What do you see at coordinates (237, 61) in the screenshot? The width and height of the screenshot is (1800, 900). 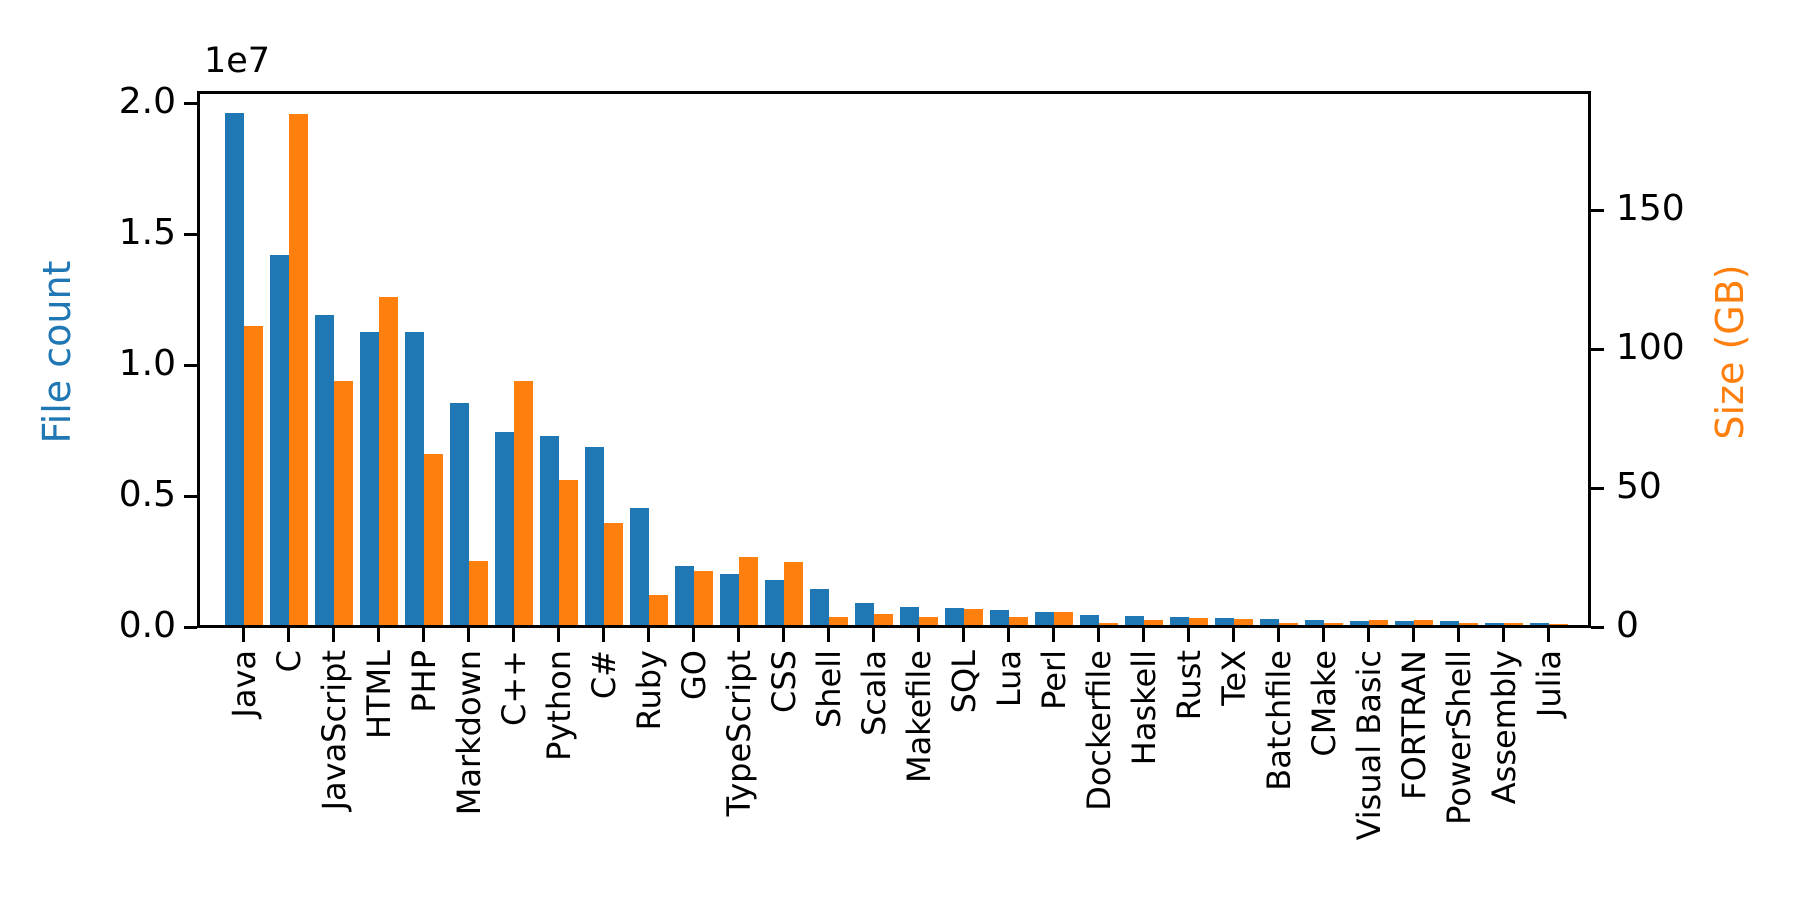 I see `y-axis-offset-text: 1e7` at bounding box center [237, 61].